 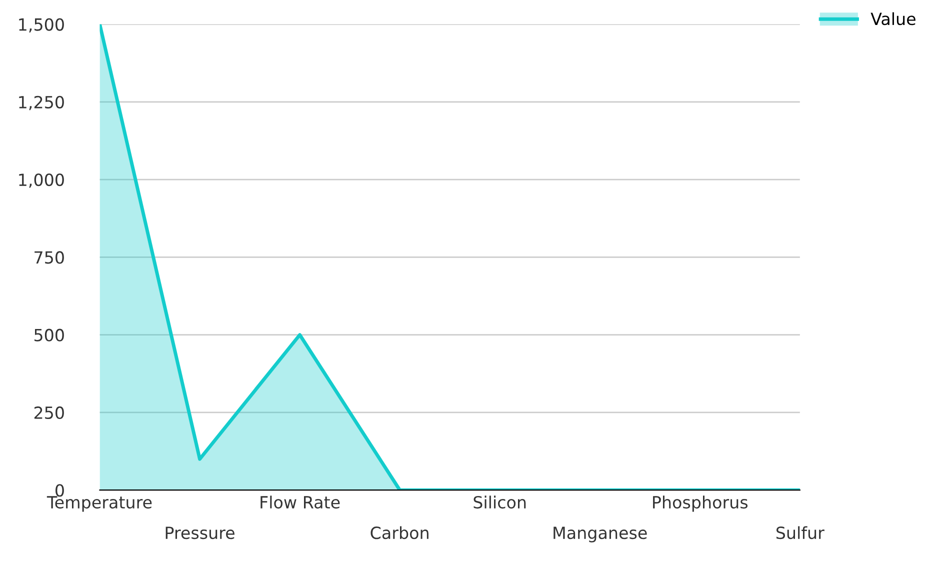 I want to click on y-tick-label: 750, so click(x=49, y=257).